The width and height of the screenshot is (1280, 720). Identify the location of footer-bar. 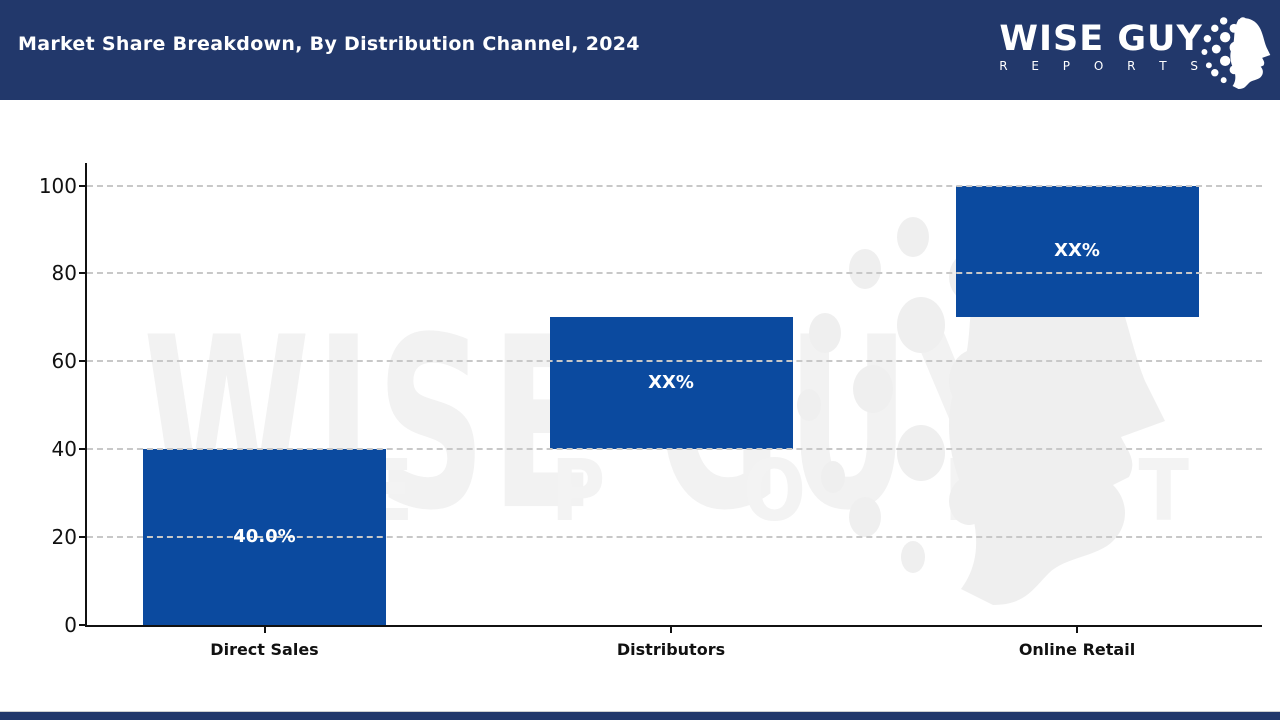
(640, 715).